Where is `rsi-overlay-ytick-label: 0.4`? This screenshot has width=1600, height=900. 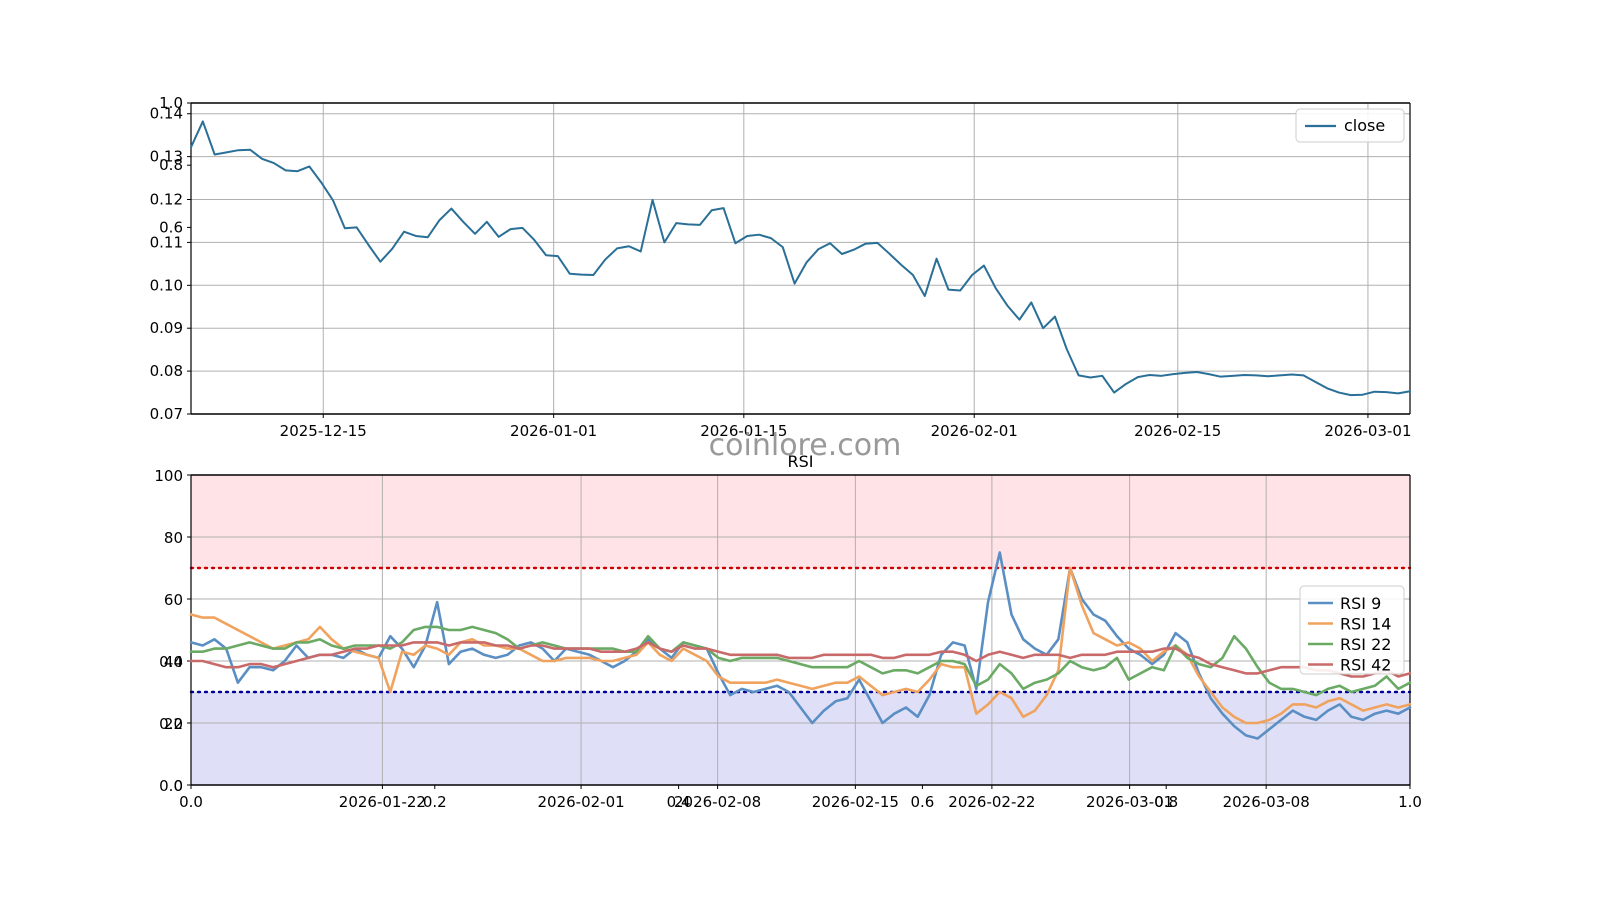
rsi-overlay-ytick-label: 0.4 is located at coordinates (171, 662).